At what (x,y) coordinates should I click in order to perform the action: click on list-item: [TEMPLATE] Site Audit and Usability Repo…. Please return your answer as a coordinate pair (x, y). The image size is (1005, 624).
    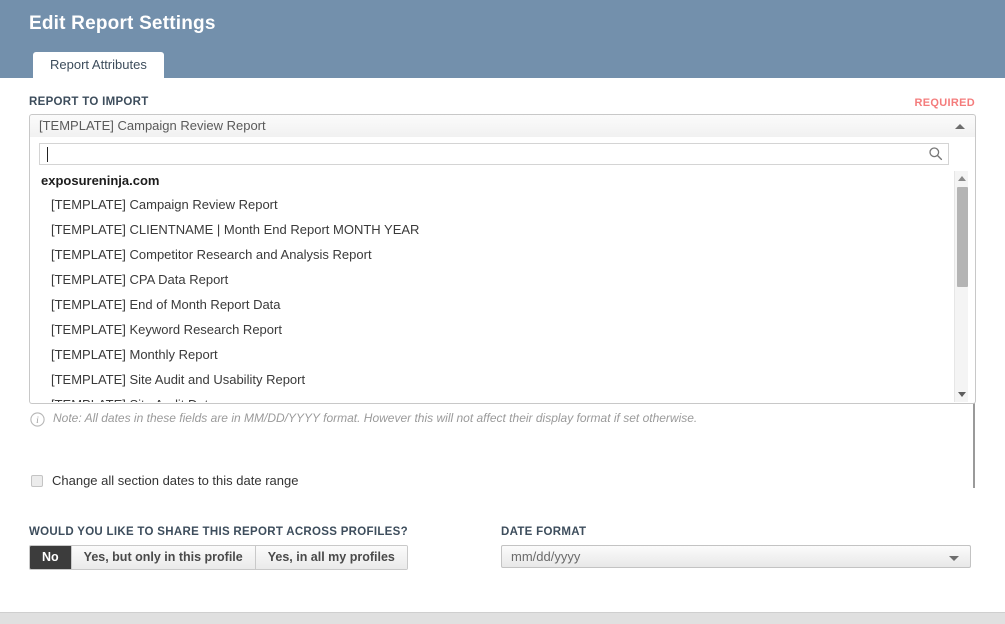
    Looking at the image, I should click on (178, 379).